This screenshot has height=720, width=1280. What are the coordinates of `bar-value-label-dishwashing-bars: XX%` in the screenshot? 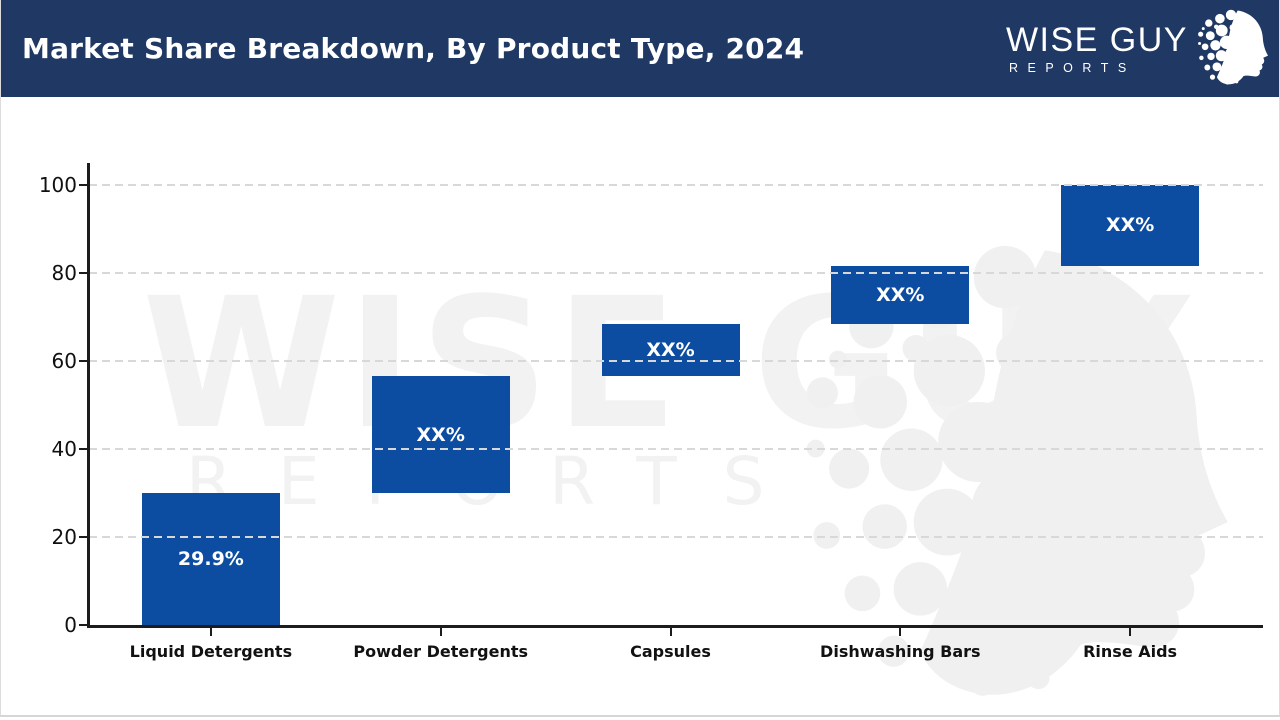 It's located at (900, 295).